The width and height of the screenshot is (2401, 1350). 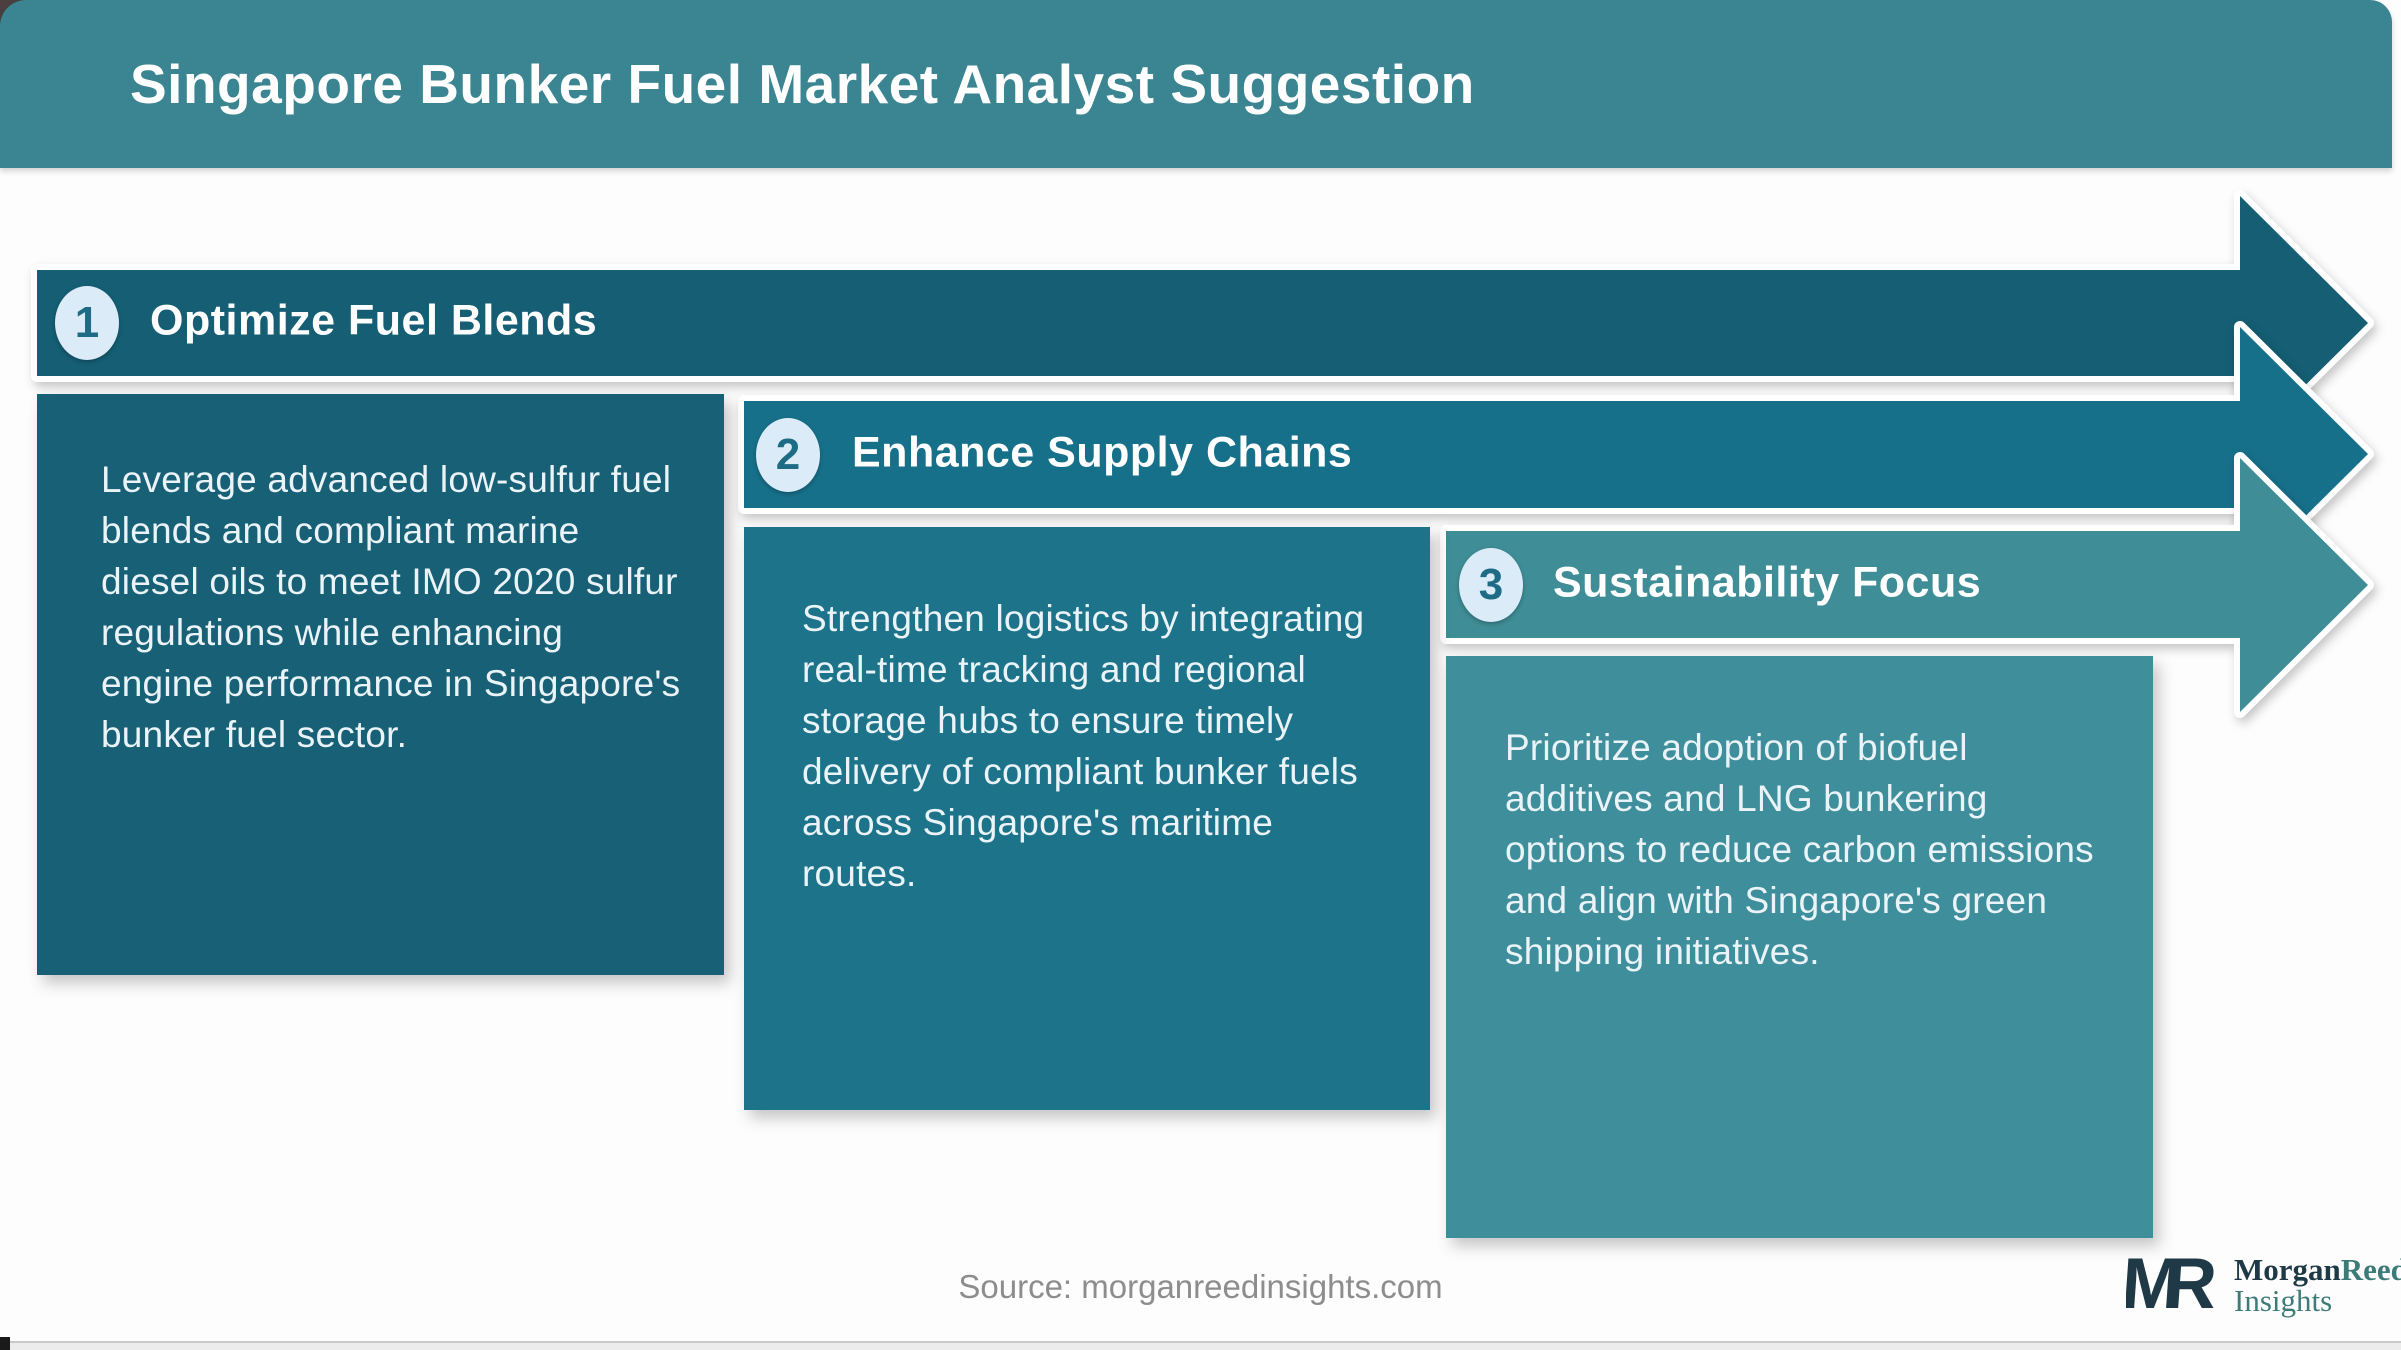 I want to click on step-number-badge-3: 3, so click(x=1491, y=585).